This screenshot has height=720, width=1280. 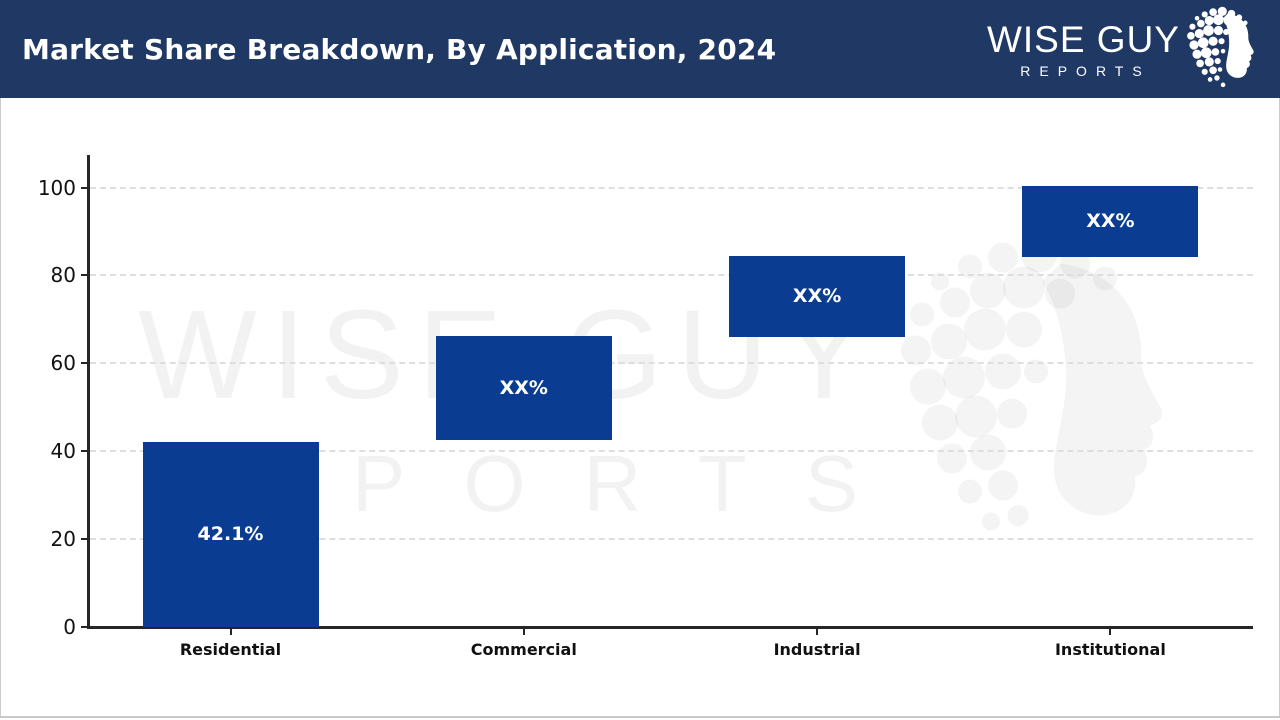 I want to click on x-category-label-residential: Residential, so click(x=230, y=649).